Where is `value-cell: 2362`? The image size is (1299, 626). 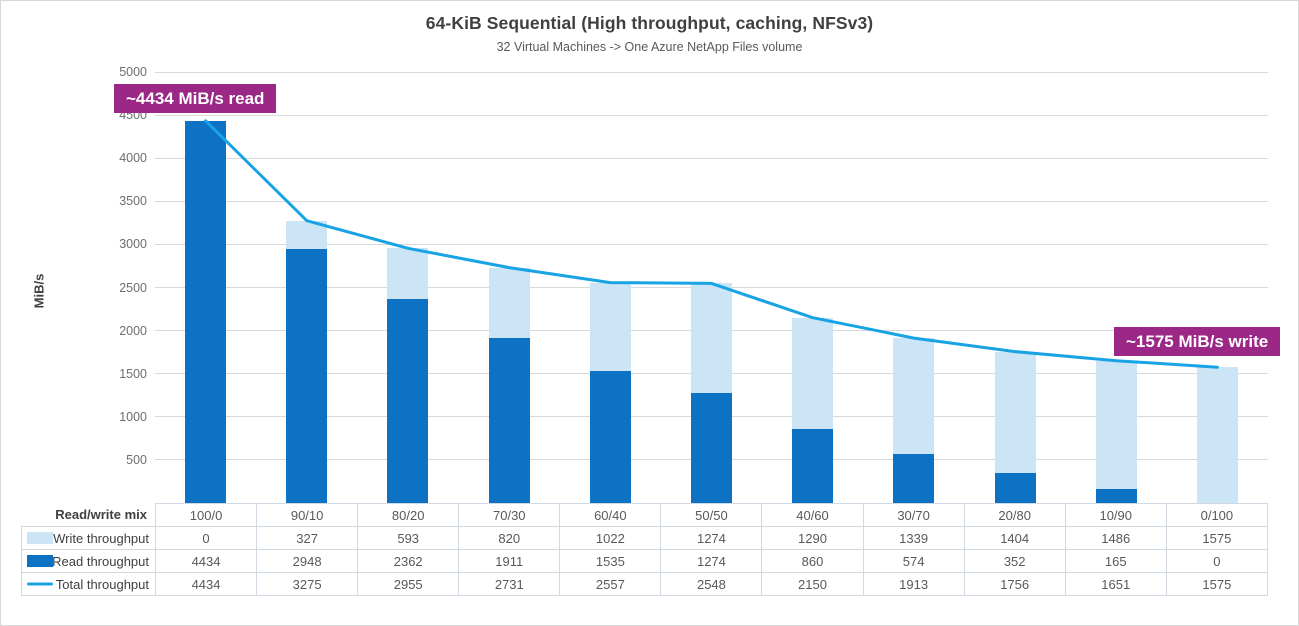 value-cell: 2362 is located at coordinates (408, 561).